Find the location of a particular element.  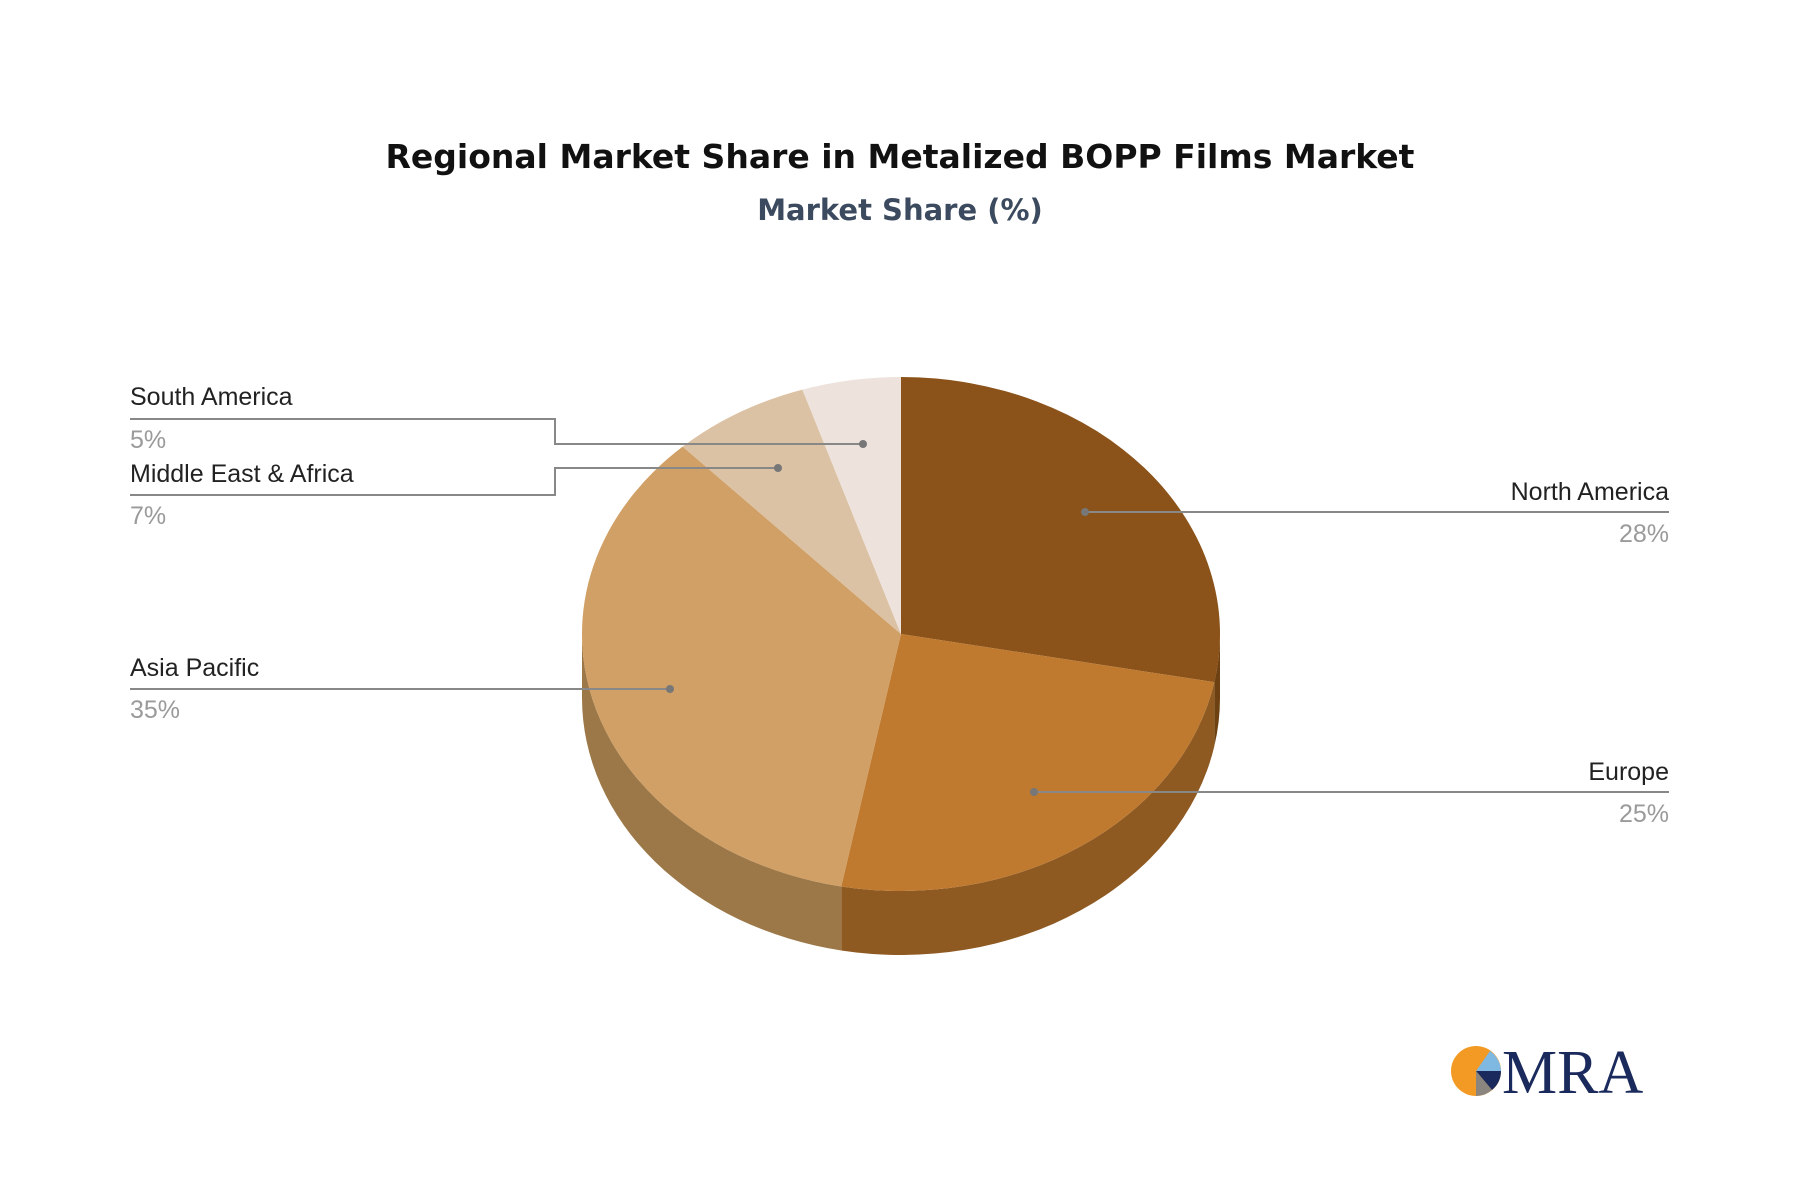

slice-side-asia-pacific is located at coordinates (712, 792).